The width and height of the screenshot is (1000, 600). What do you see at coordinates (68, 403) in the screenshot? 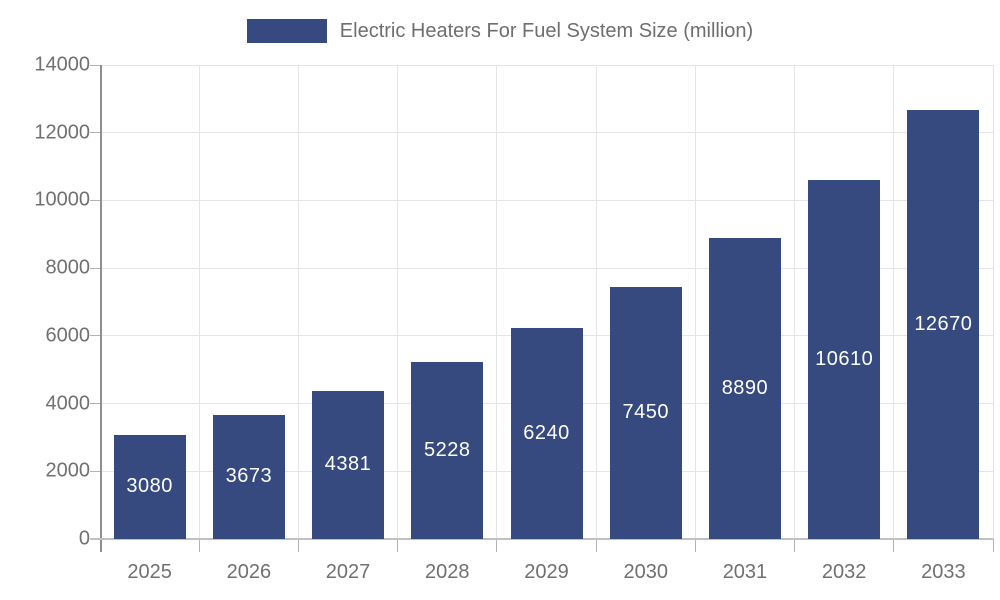
I see `y-axis-tick-label: 4000` at bounding box center [68, 403].